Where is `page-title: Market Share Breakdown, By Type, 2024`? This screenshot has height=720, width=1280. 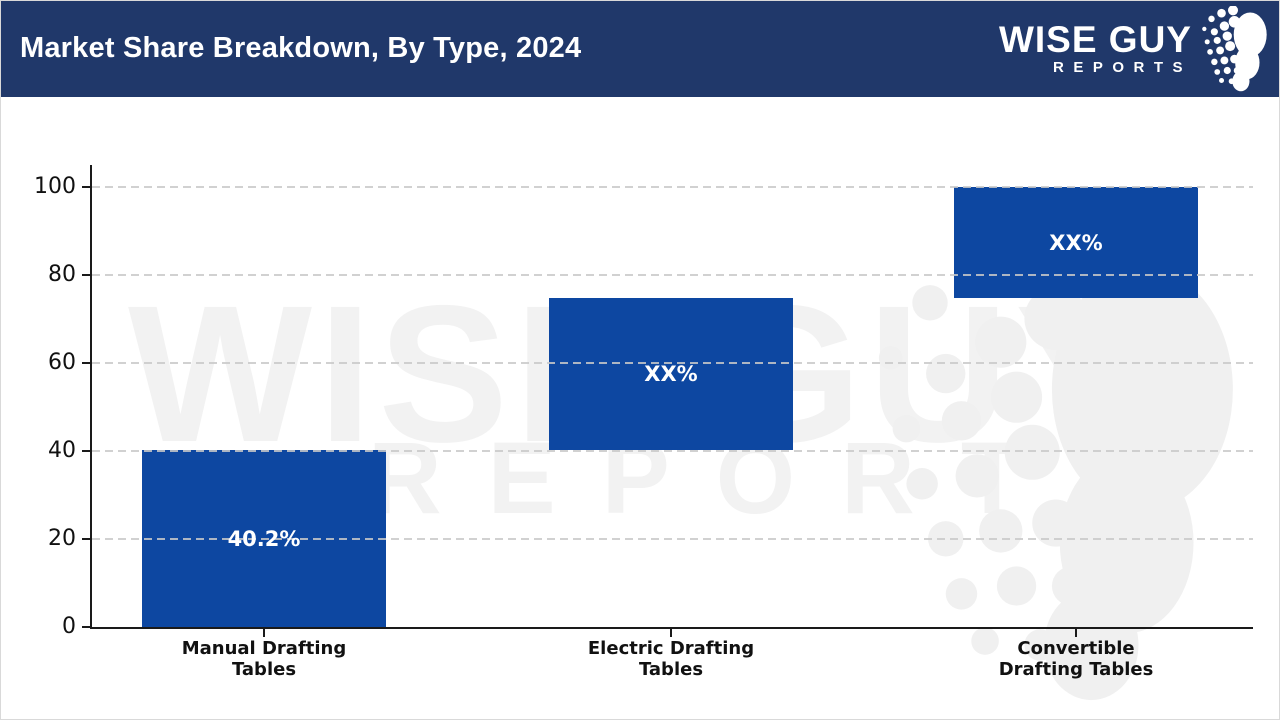
page-title: Market Share Breakdown, By Type, 2024 is located at coordinates (301, 48).